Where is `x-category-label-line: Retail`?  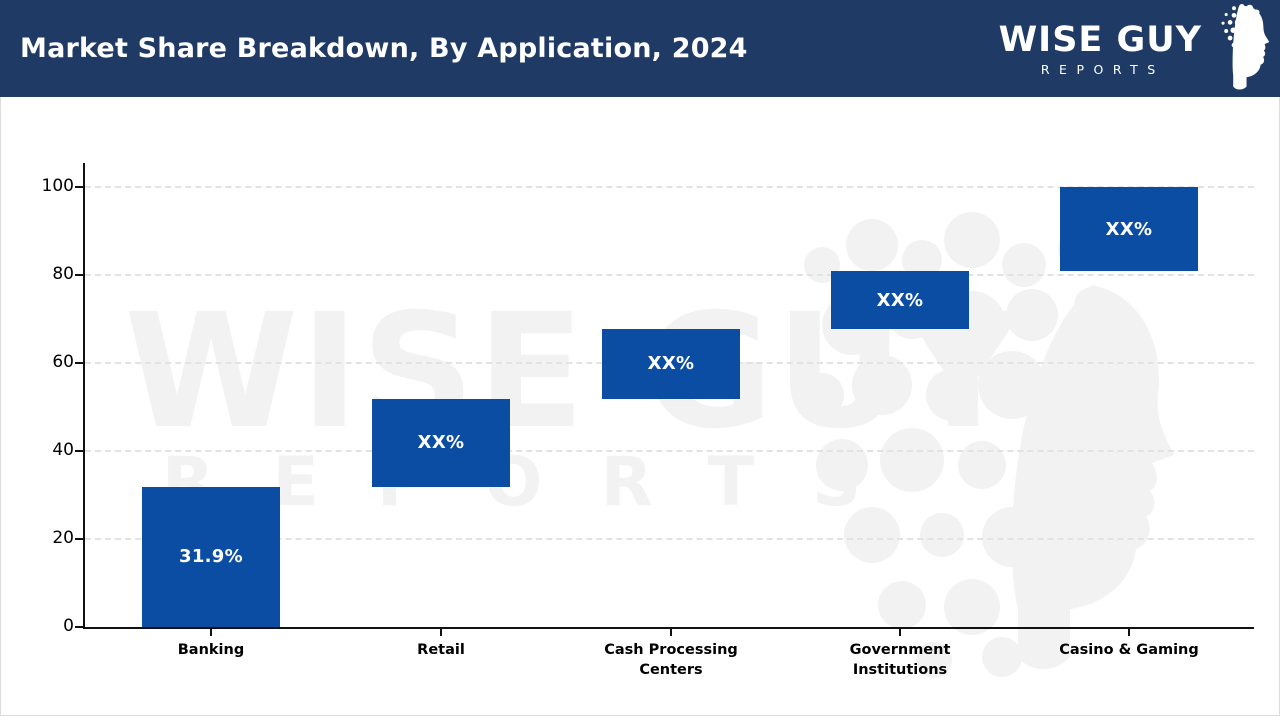 x-category-label-line: Retail is located at coordinates (441, 650).